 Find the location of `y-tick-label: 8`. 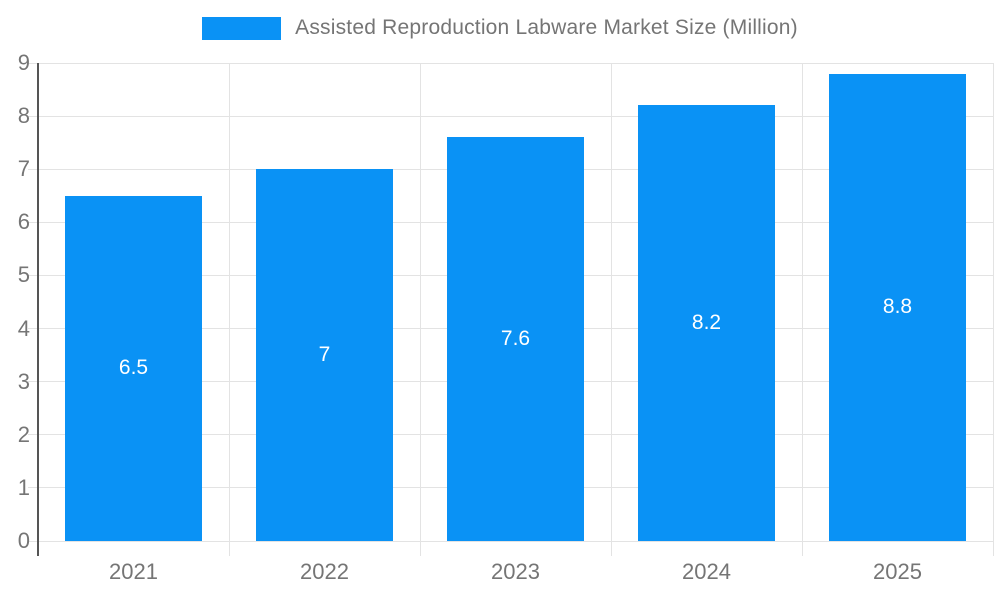

y-tick-label: 8 is located at coordinates (23, 116).